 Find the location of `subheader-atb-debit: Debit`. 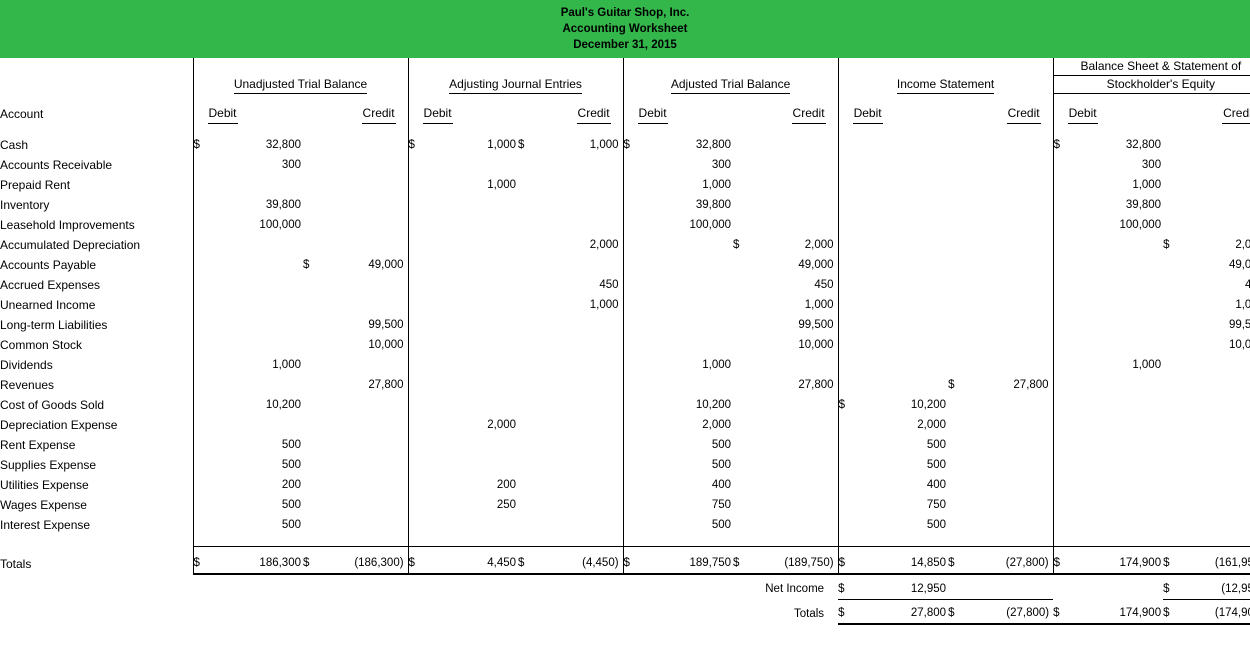

subheader-atb-debit: Debit is located at coordinates (677, 109).